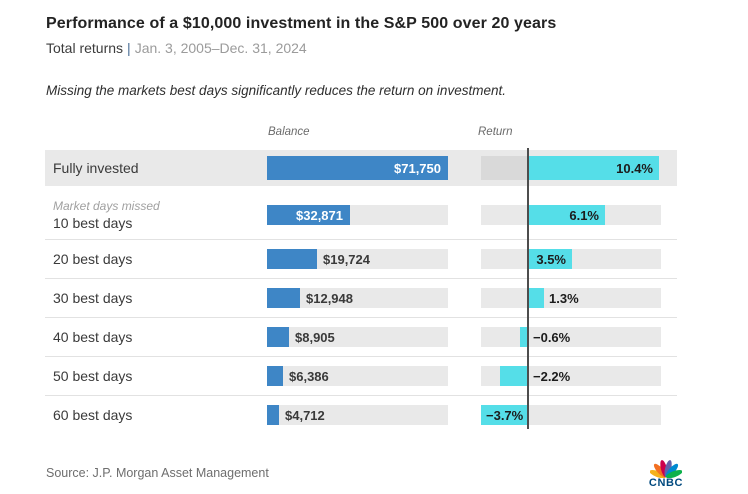 The width and height of the screenshot is (748, 494). I want to click on table-row: 30 best days $12,948 1.3%, so click(361, 297).